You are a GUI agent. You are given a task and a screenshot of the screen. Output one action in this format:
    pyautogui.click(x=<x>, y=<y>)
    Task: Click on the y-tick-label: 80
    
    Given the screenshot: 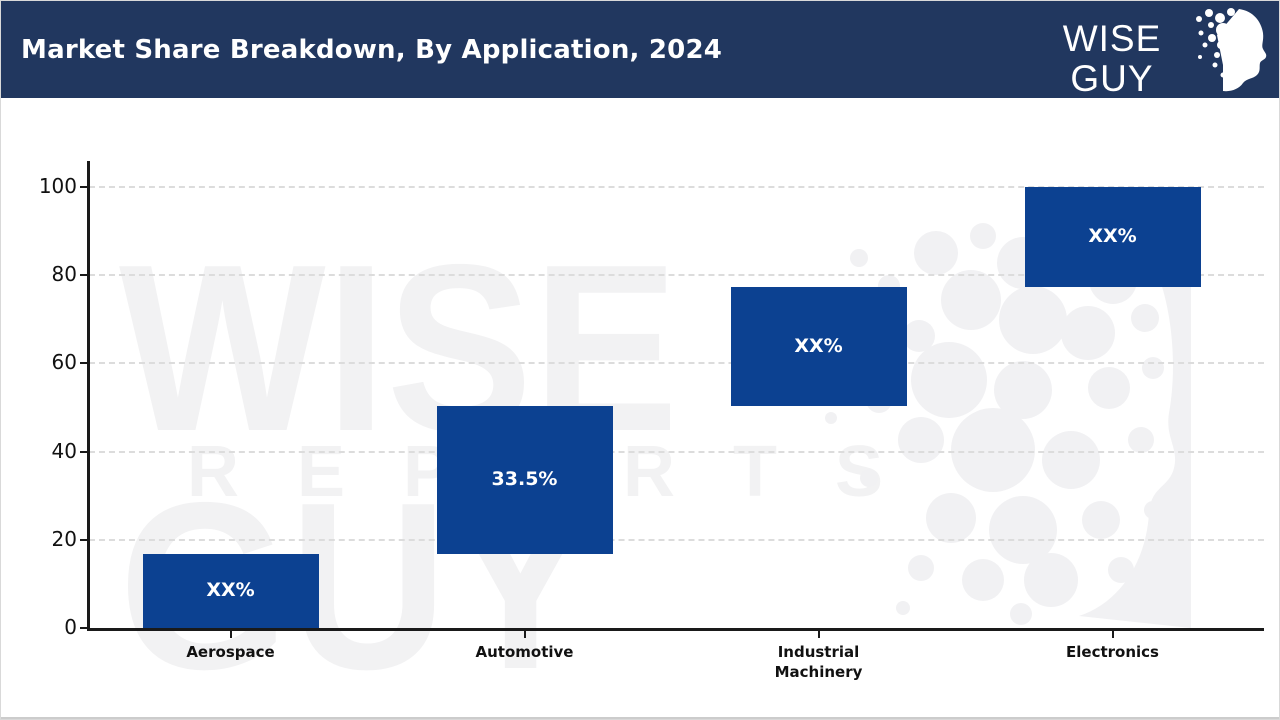 What is the action you would take?
    pyautogui.click(x=64, y=274)
    